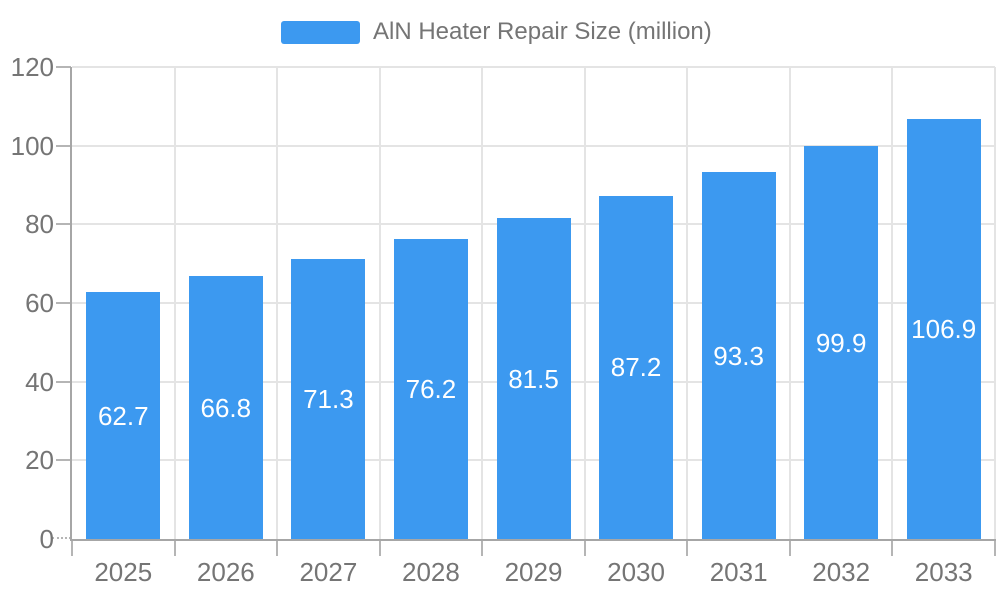  I want to click on y-tick-label: 80, so click(39, 224).